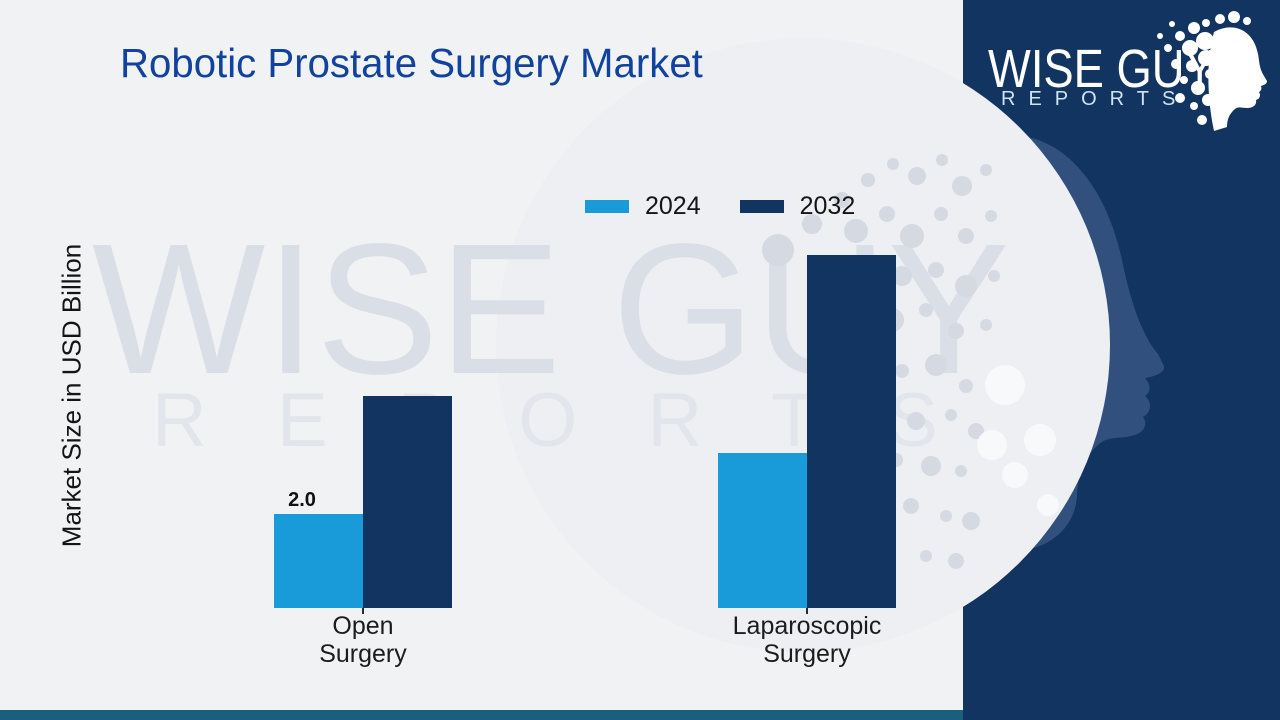 This screenshot has width=1280, height=720. What do you see at coordinates (71, 395) in the screenshot?
I see `y-axis-label: Market Size in USD Billion` at bounding box center [71, 395].